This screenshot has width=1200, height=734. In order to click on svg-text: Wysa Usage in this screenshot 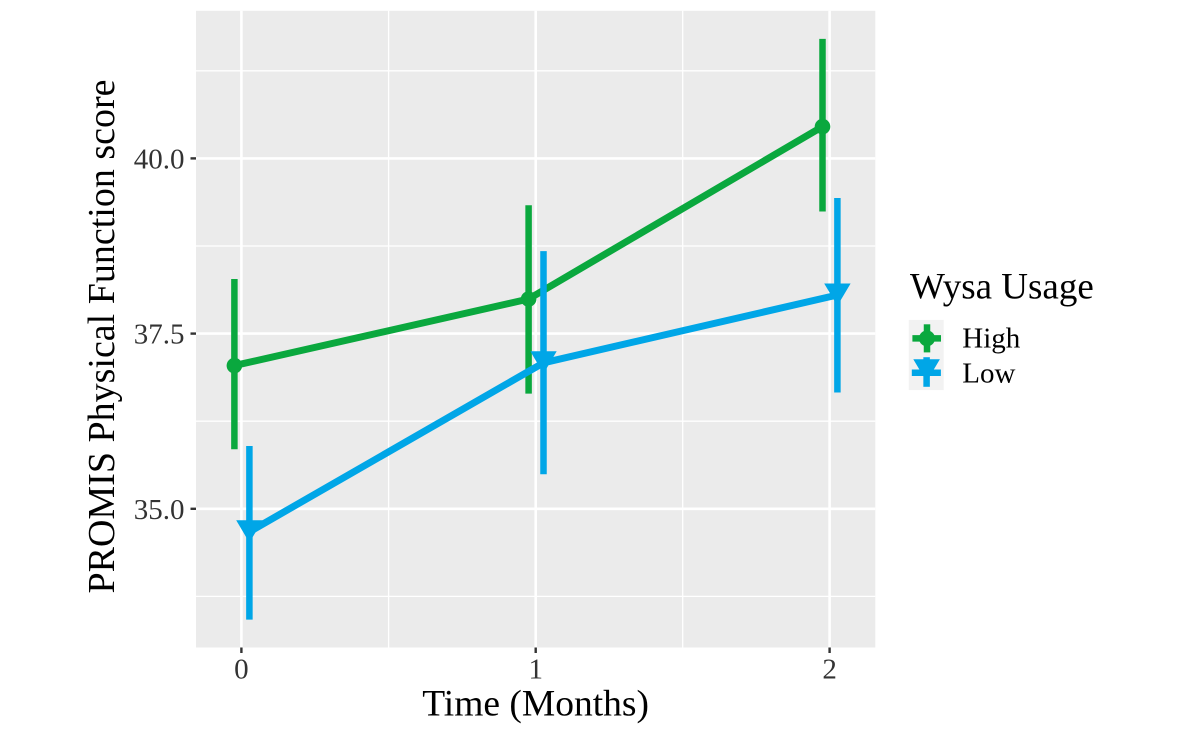, I will do `click(1002, 287)`.